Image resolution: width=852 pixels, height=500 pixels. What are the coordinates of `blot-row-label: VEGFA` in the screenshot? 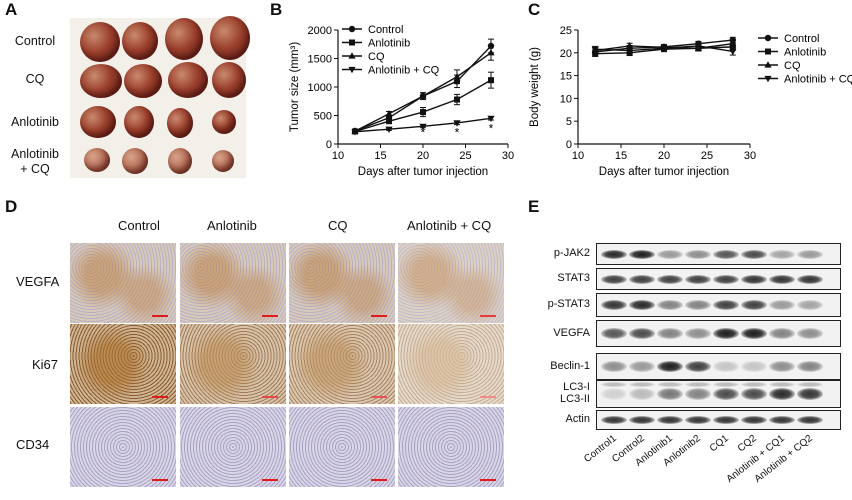 It's located at (571, 332).